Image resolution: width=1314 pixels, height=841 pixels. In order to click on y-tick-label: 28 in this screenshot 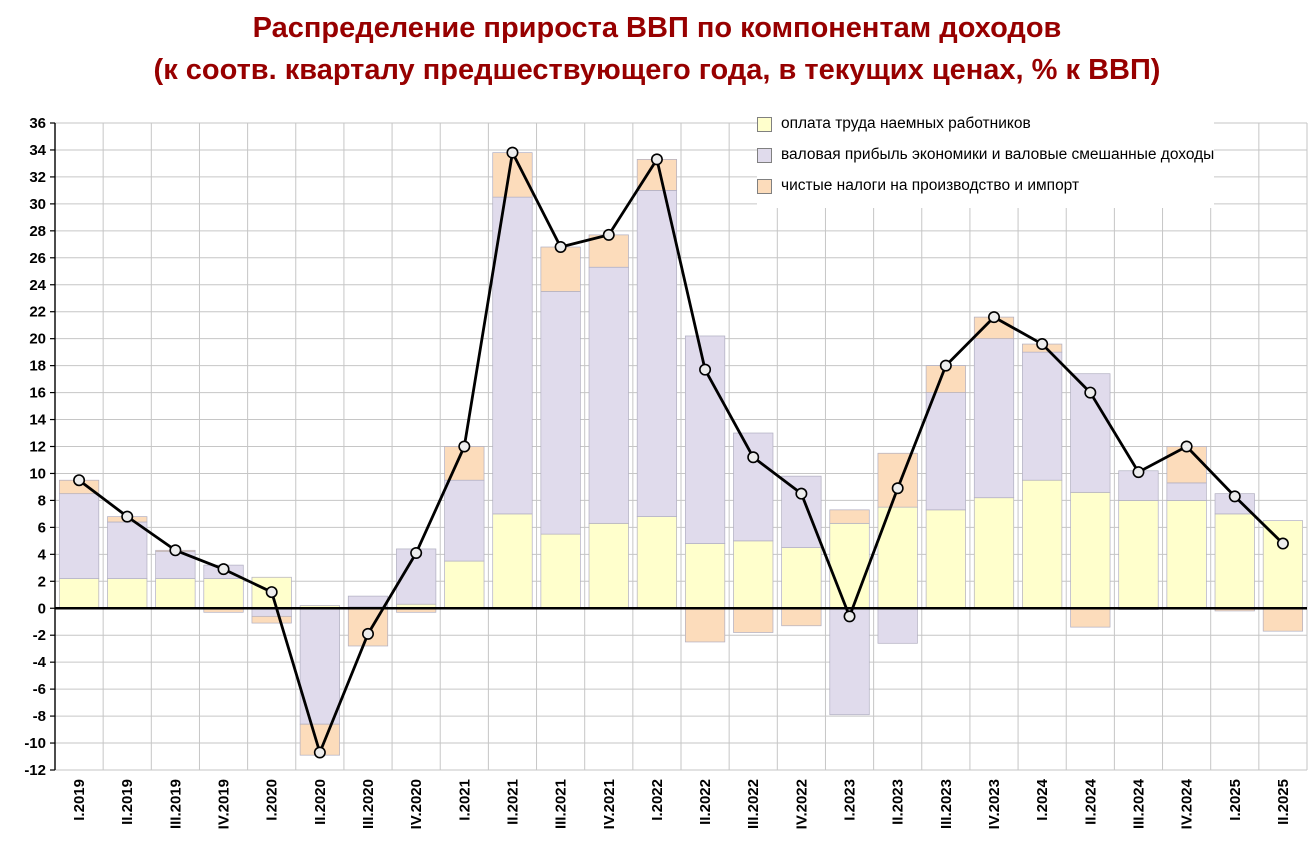, I will do `click(37, 231)`.